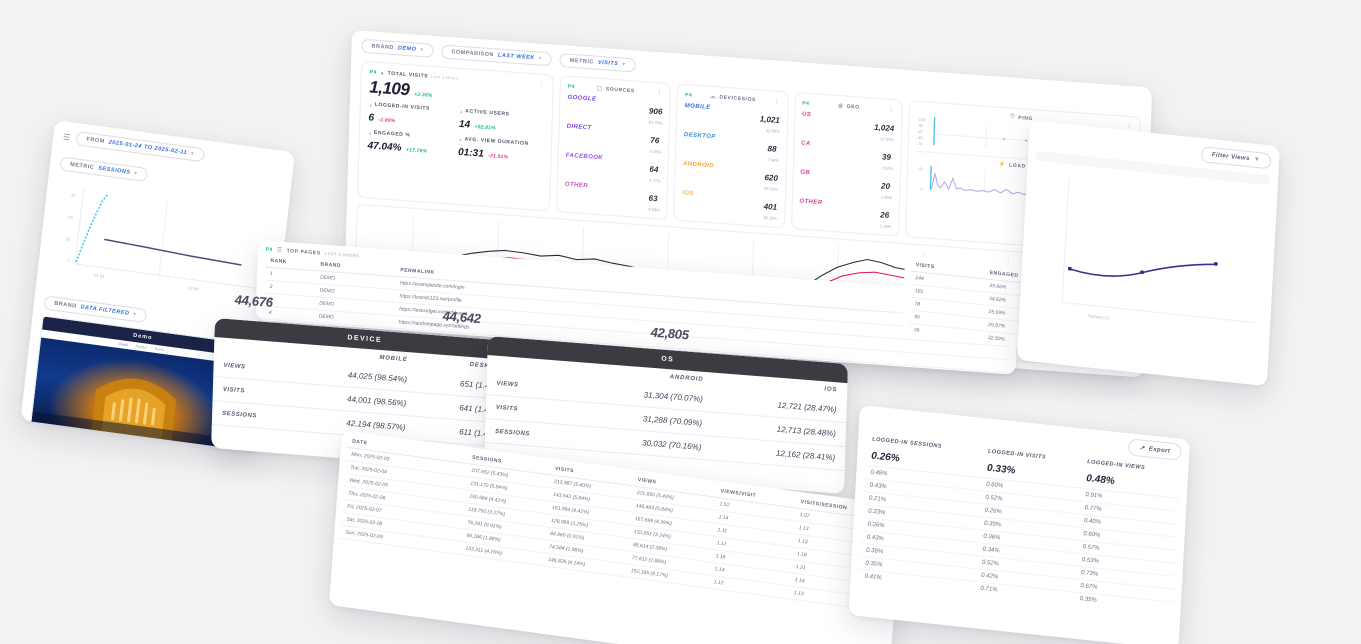 The image size is (1361, 644). What do you see at coordinates (497, 55) in the screenshot?
I see `filter-comparison: Comparison Last Week ▾` at bounding box center [497, 55].